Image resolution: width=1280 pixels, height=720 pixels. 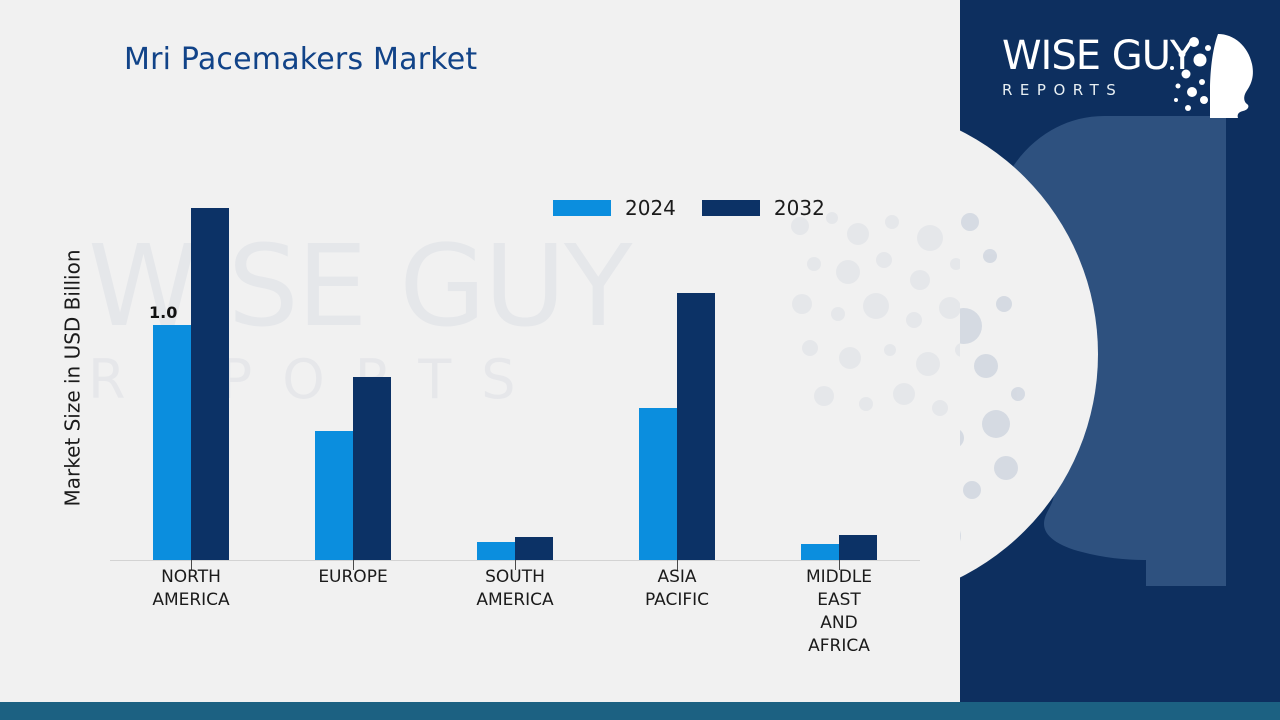 I want to click on bar-middle-east-and-africa-2024, so click(x=820, y=551).